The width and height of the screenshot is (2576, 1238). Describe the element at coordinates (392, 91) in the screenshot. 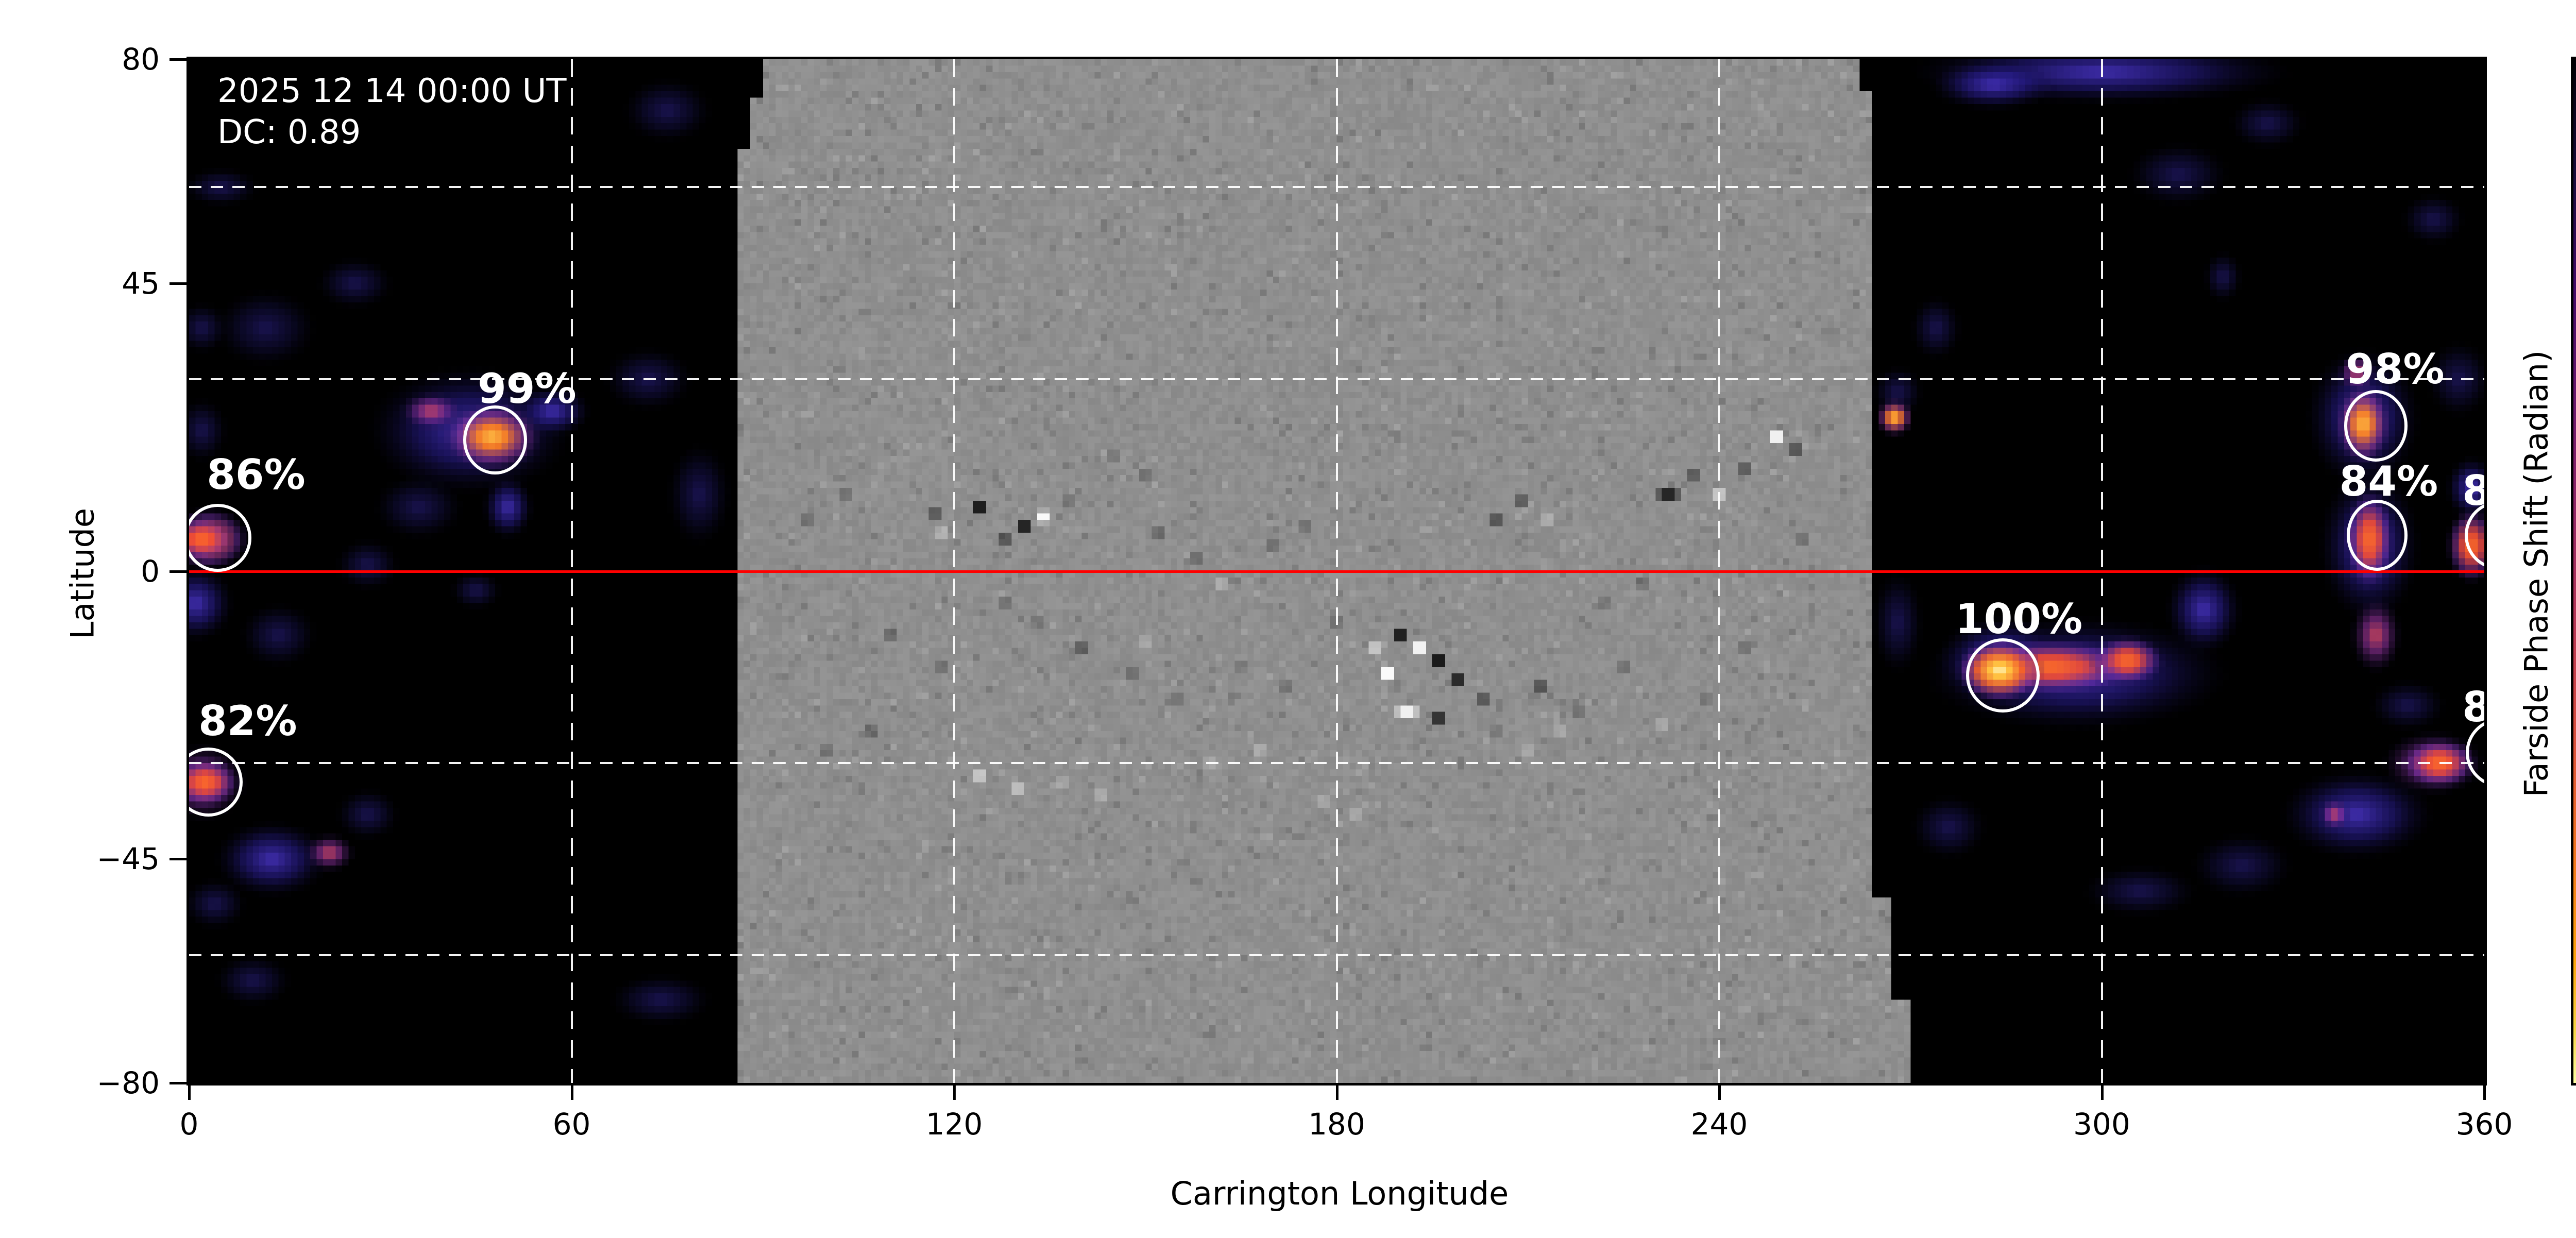

I see `timestamp-label: 2025 12 14 00:00 UT` at that location.